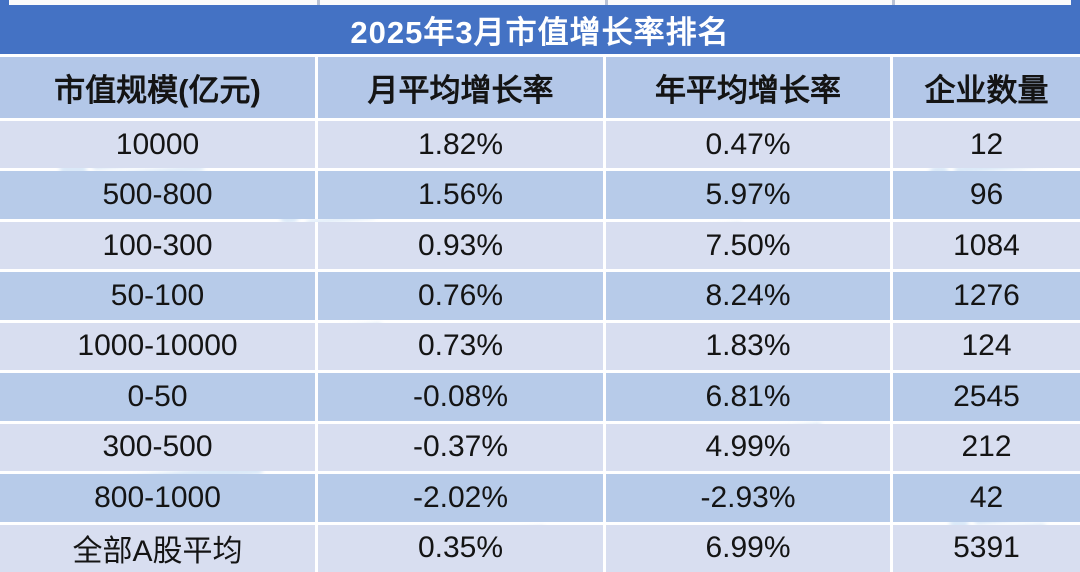 The image size is (1080, 572). I want to click on table-cell: -0.37%, so click(460, 447).